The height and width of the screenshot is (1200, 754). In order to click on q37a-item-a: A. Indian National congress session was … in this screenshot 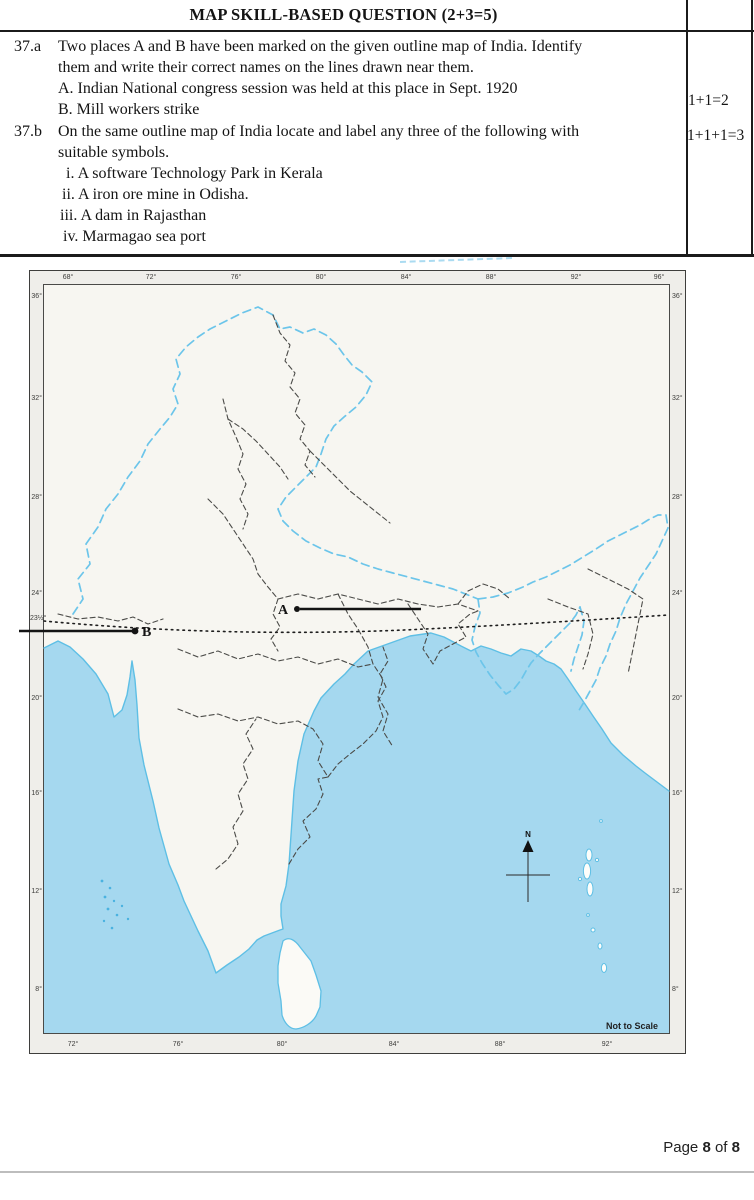, I will do `click(288, 88)`.